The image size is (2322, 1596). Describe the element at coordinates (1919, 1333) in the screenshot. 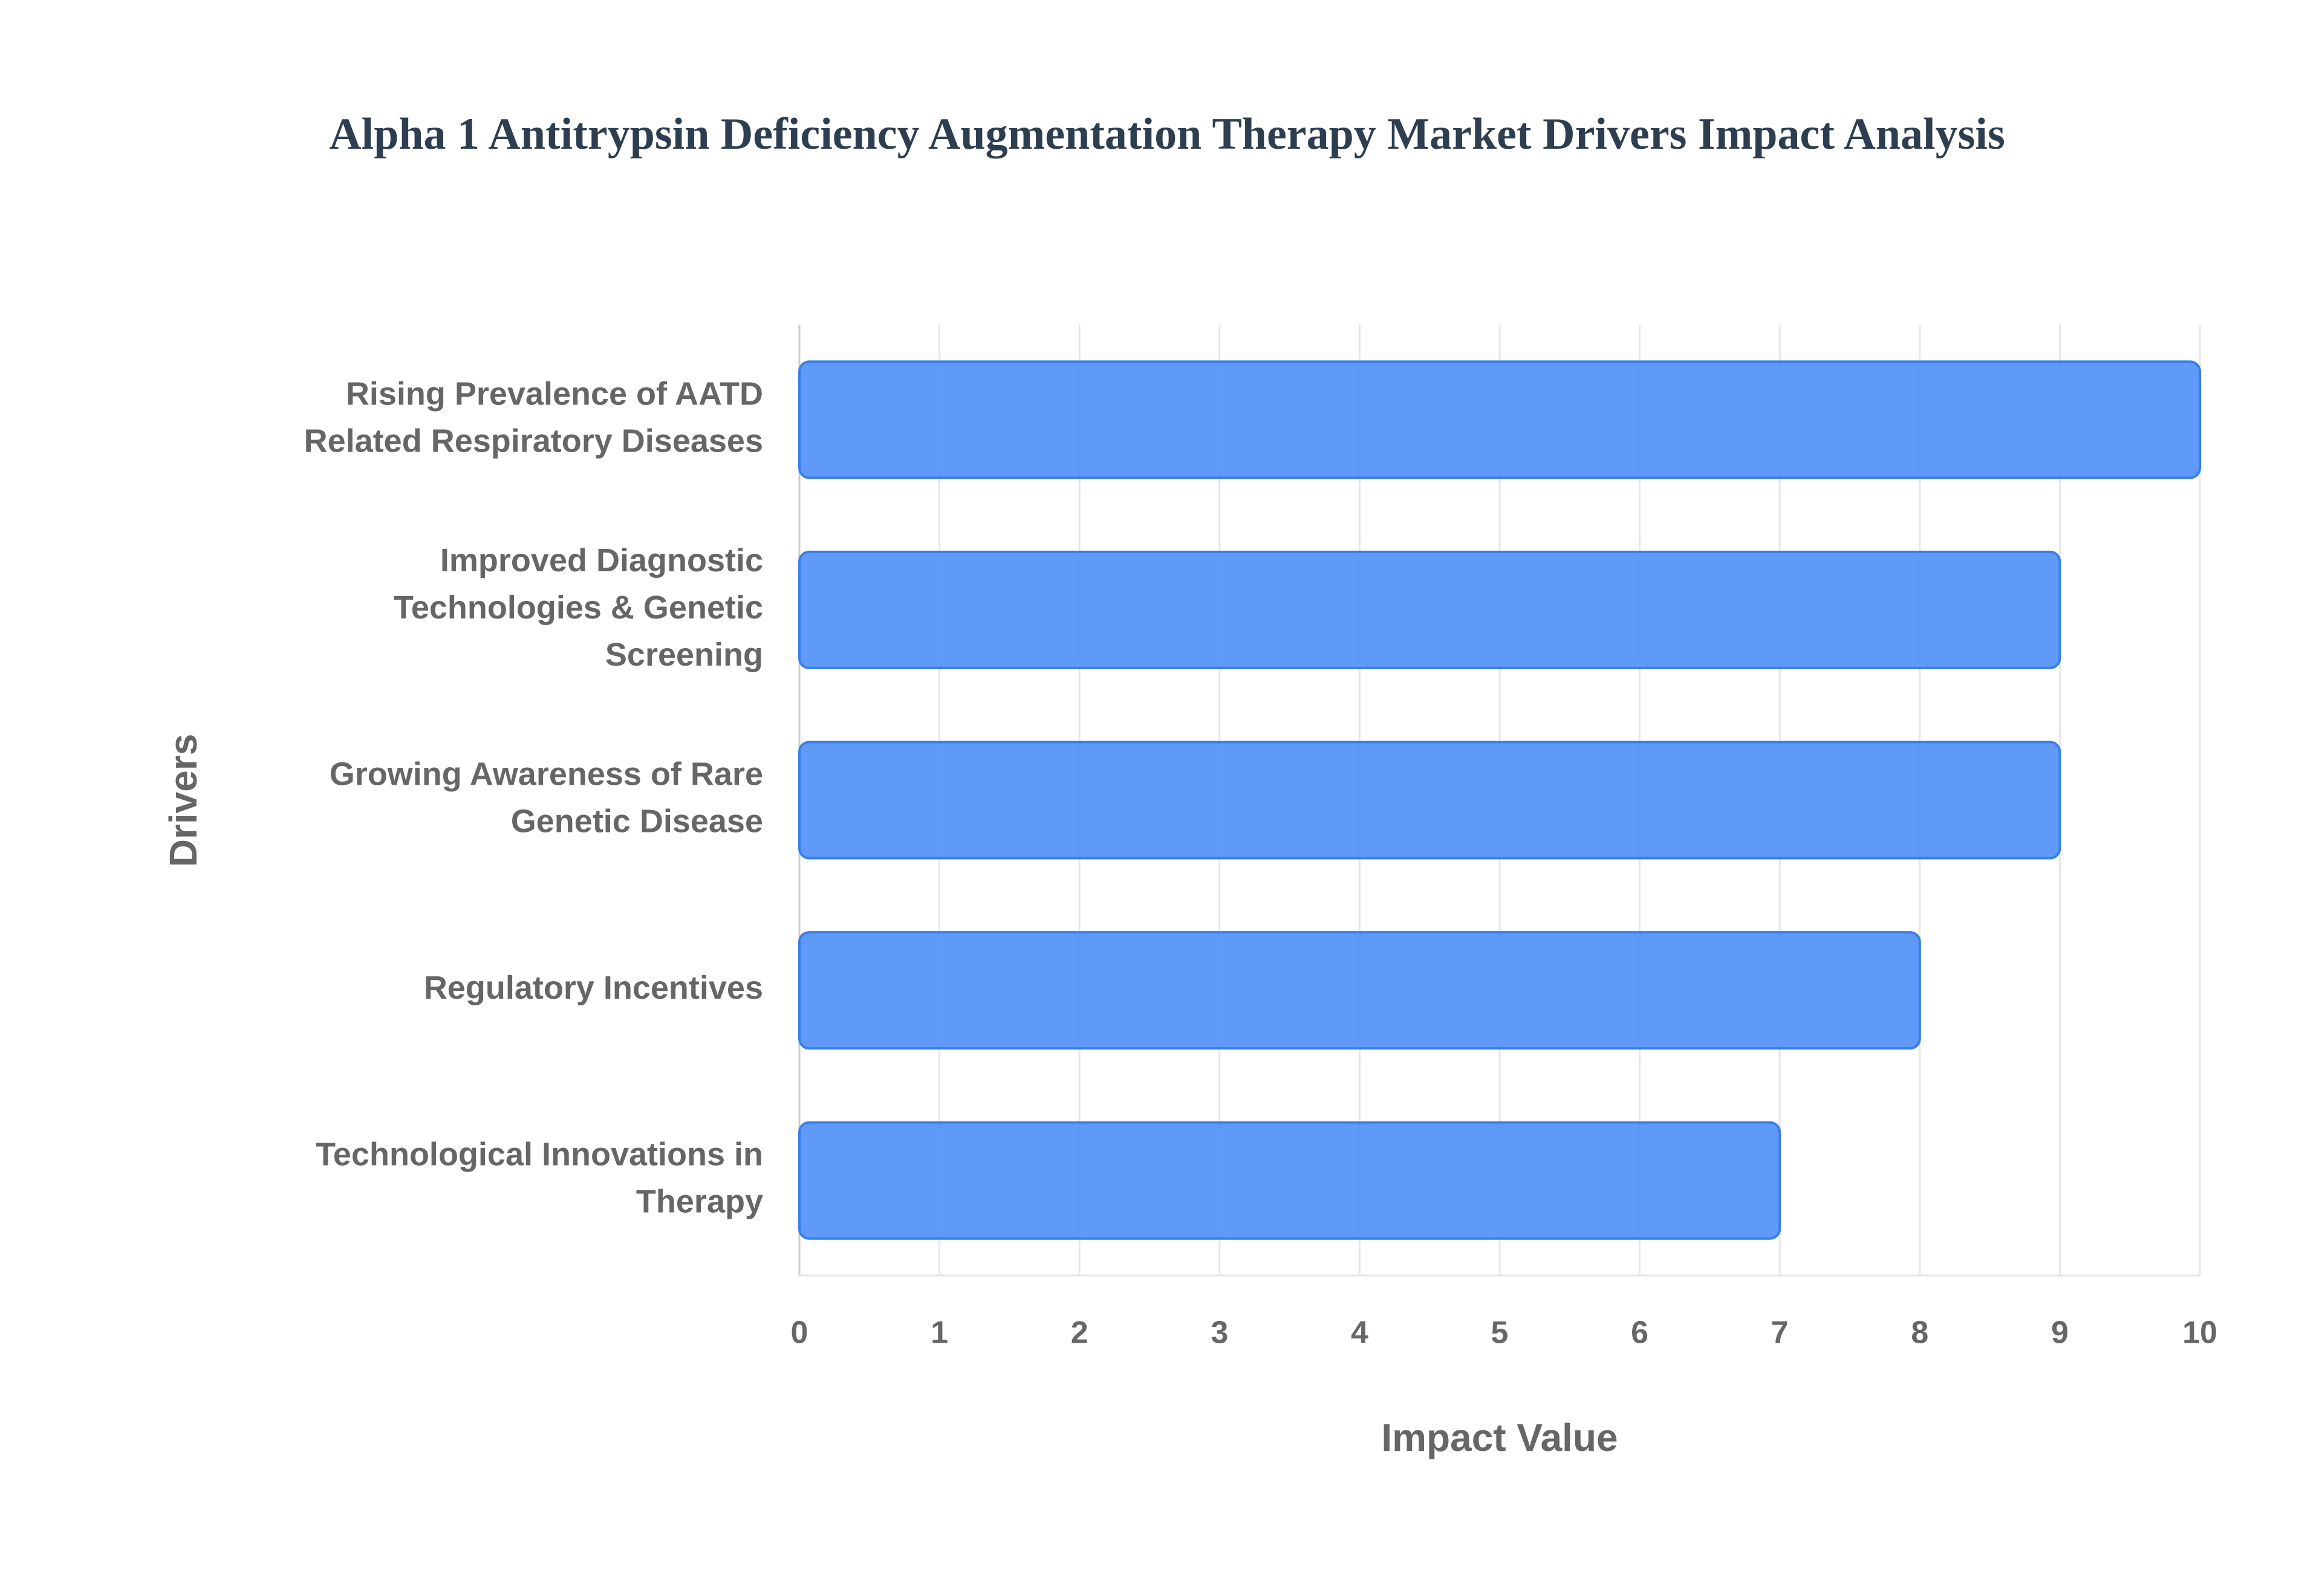

I see `x-tick-label: 8` at that location.